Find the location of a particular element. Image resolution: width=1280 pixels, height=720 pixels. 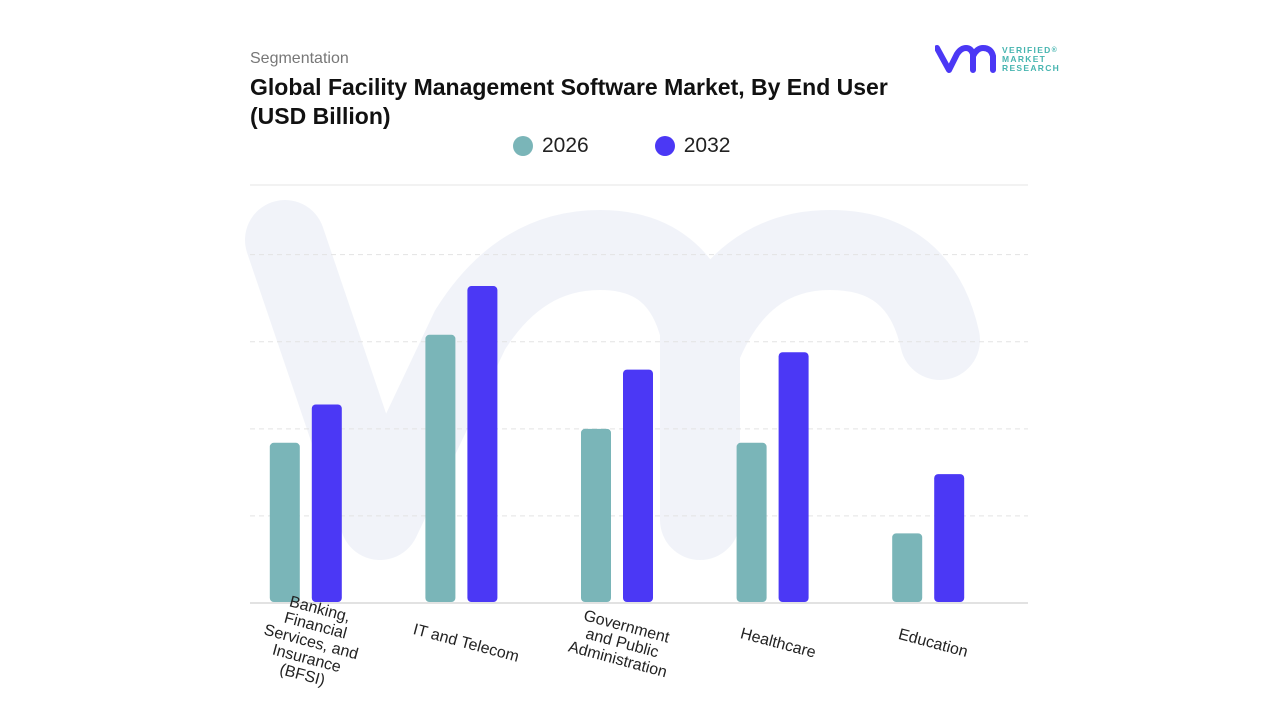

legend-dot-2032 is located at coordinates (664, 146).